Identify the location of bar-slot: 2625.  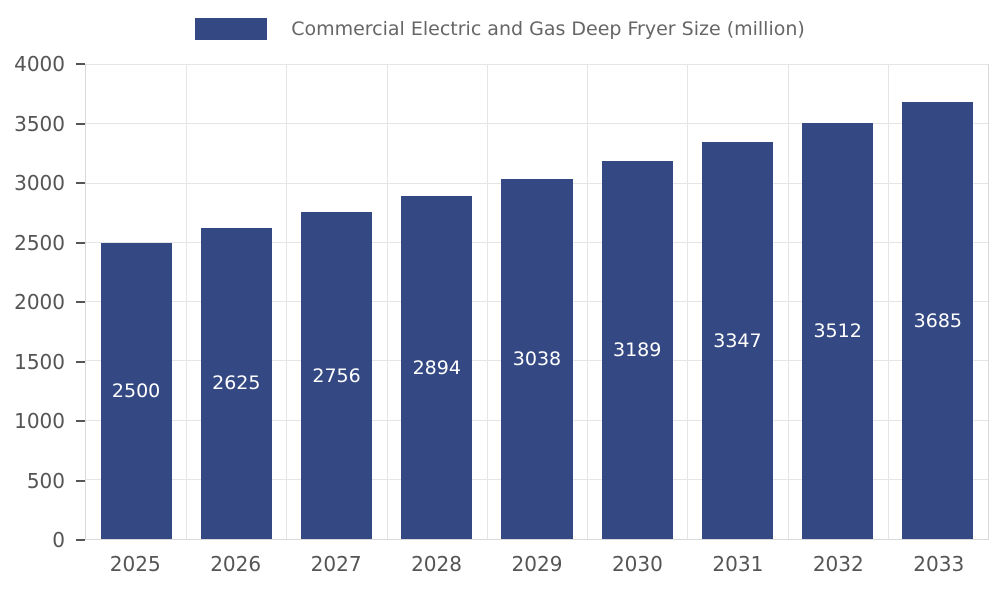
(236, 302).